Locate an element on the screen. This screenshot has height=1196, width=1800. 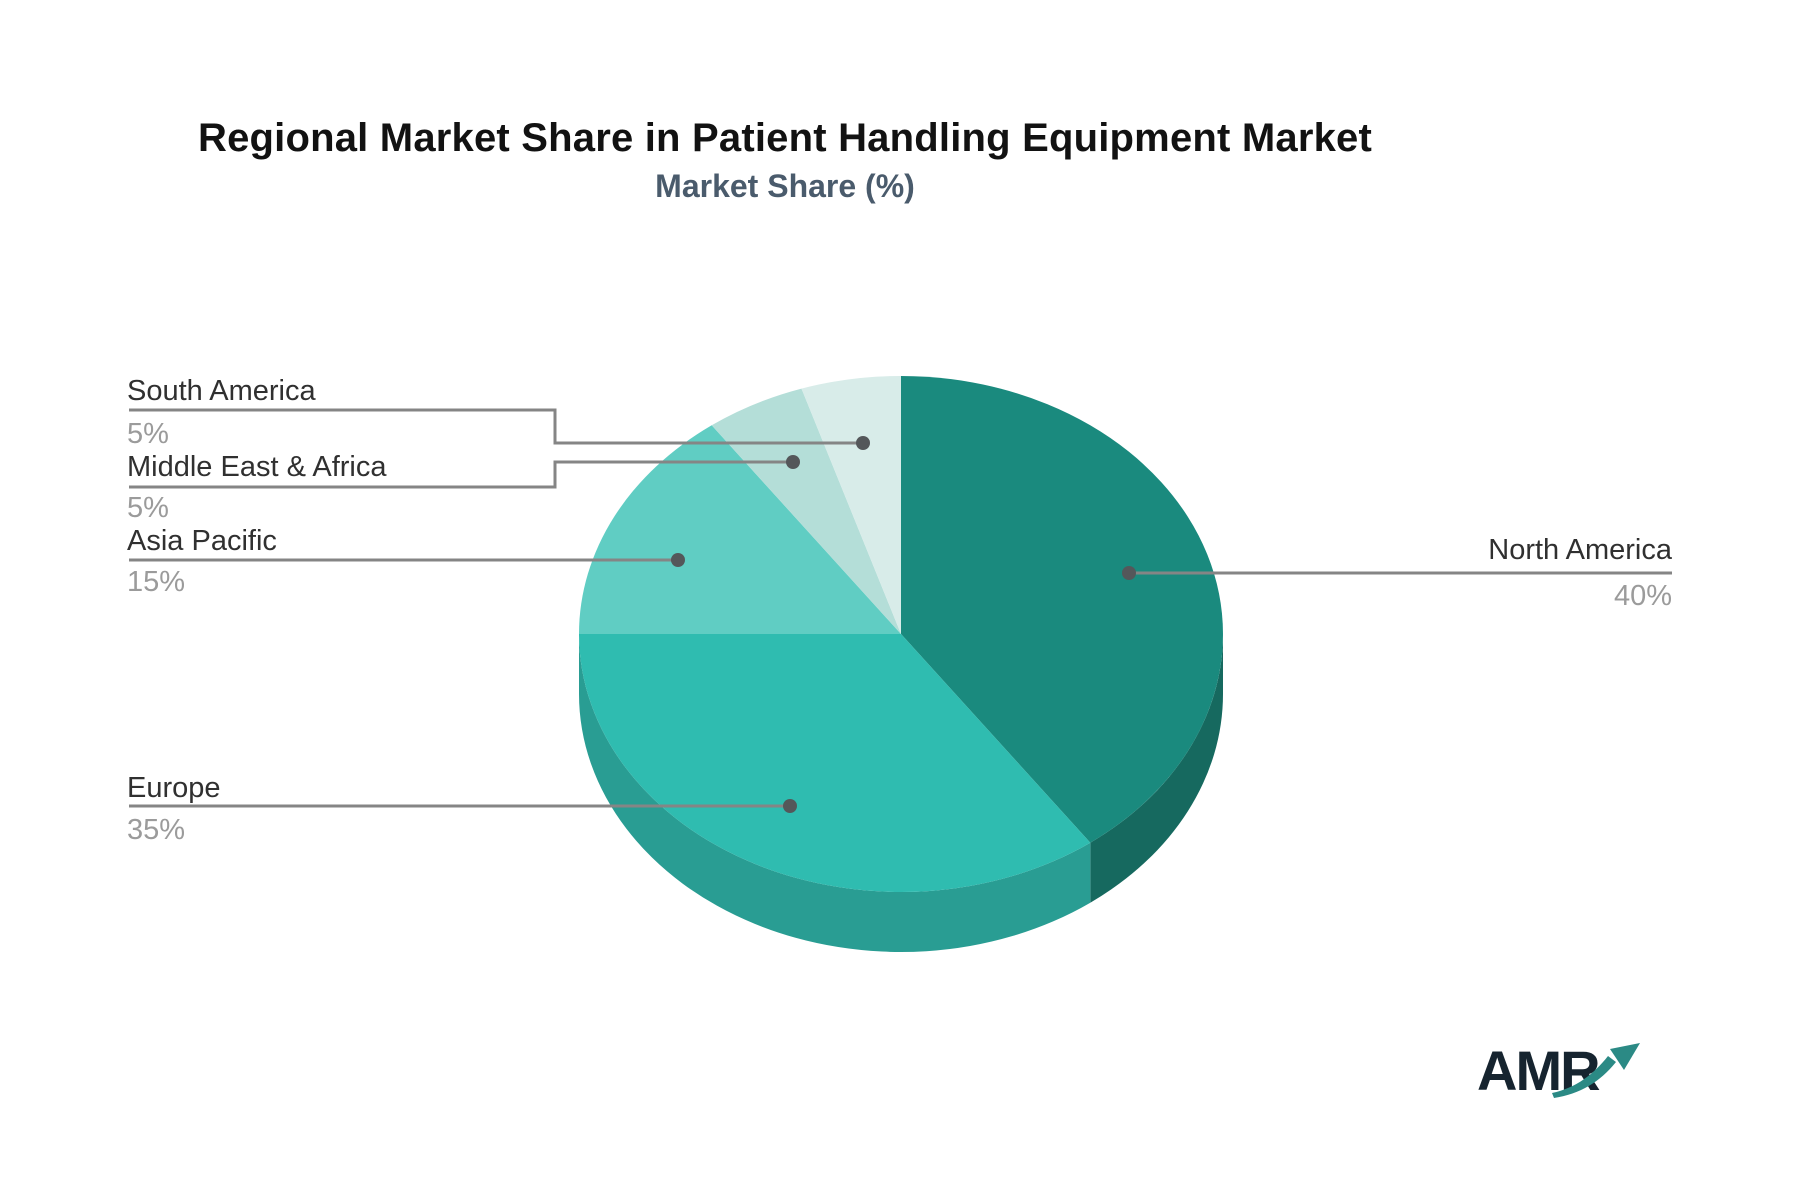
callout-south-america: South America is located at coordinates (221, 391).